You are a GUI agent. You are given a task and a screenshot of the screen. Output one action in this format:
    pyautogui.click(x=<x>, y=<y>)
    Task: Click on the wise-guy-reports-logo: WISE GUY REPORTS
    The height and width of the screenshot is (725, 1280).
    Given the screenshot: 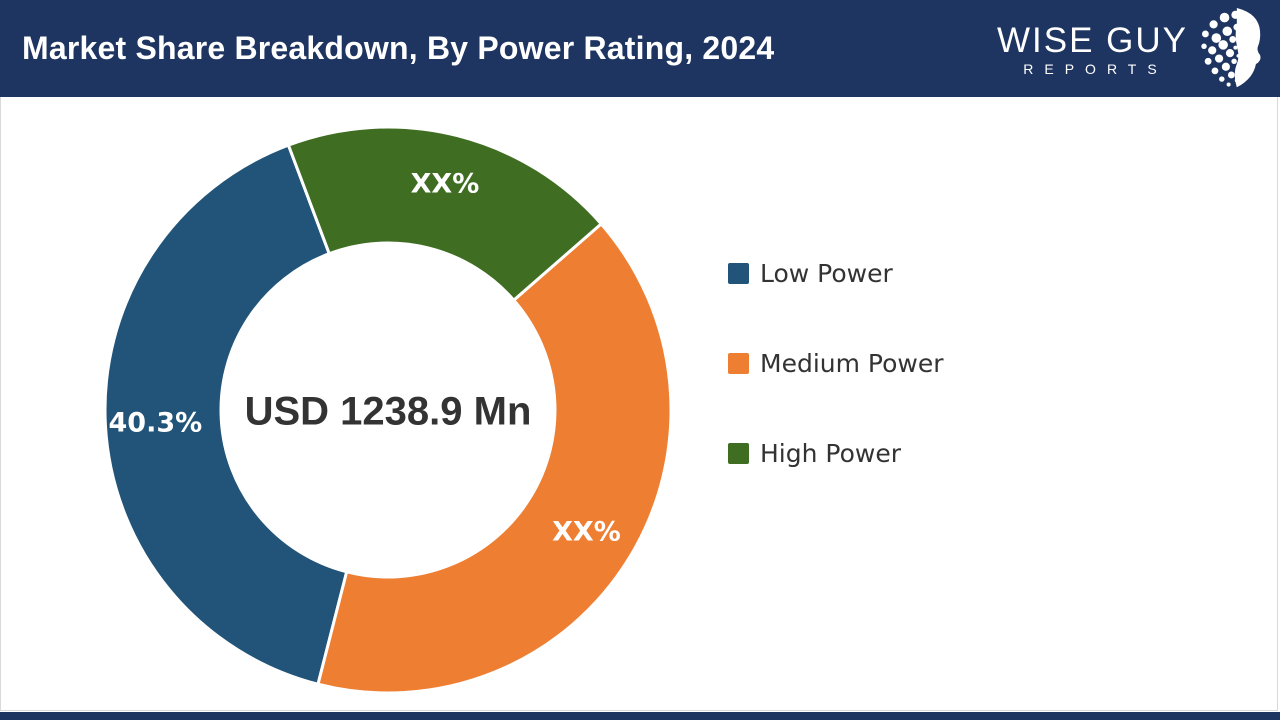 What is the action you would take?
    pyautogui.click(x=1131, y=49)
    